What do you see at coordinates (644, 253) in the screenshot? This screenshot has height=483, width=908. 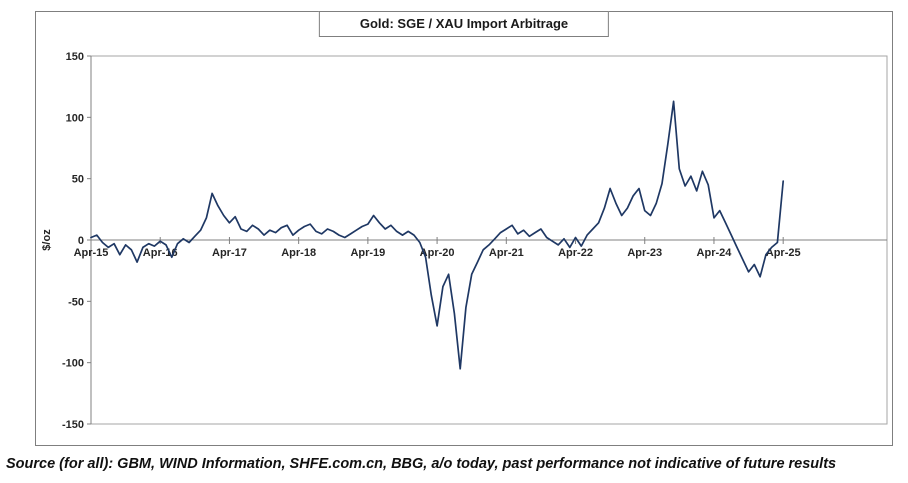 I see `x-tick-label: Apr-23` at bounding box center [644, 253].